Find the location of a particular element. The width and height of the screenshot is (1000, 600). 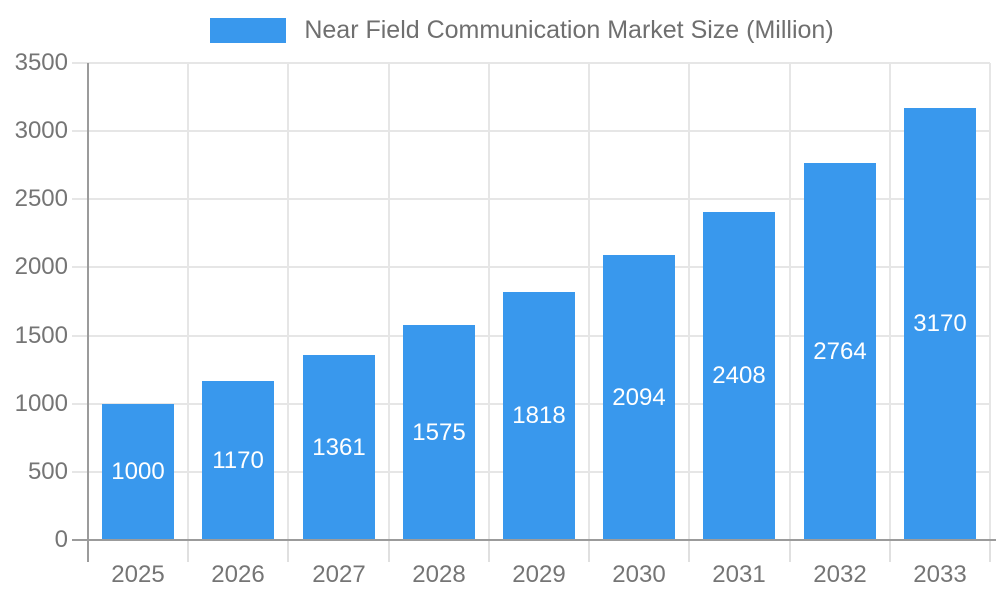

bar: 1361 is located at coordinates (339, 447).